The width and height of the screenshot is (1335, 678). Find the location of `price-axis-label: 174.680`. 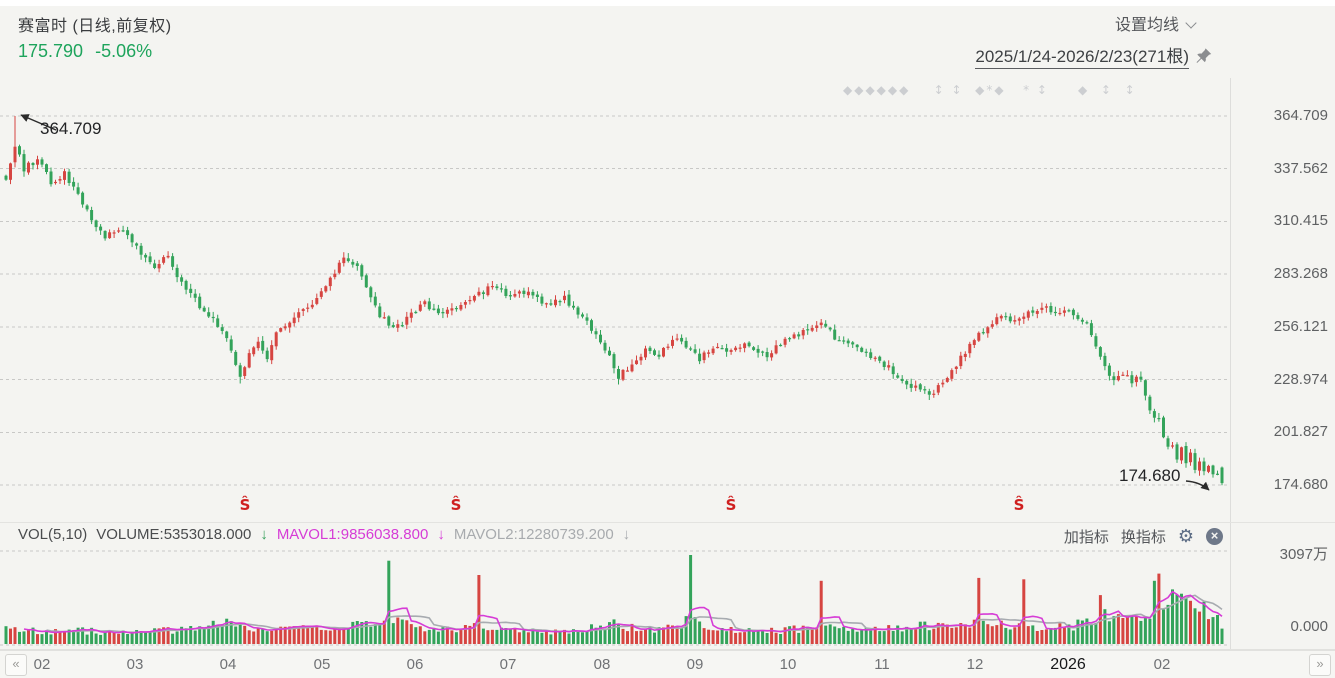

price-axis-label: 174.680 is located at coordinates (1300, 484).